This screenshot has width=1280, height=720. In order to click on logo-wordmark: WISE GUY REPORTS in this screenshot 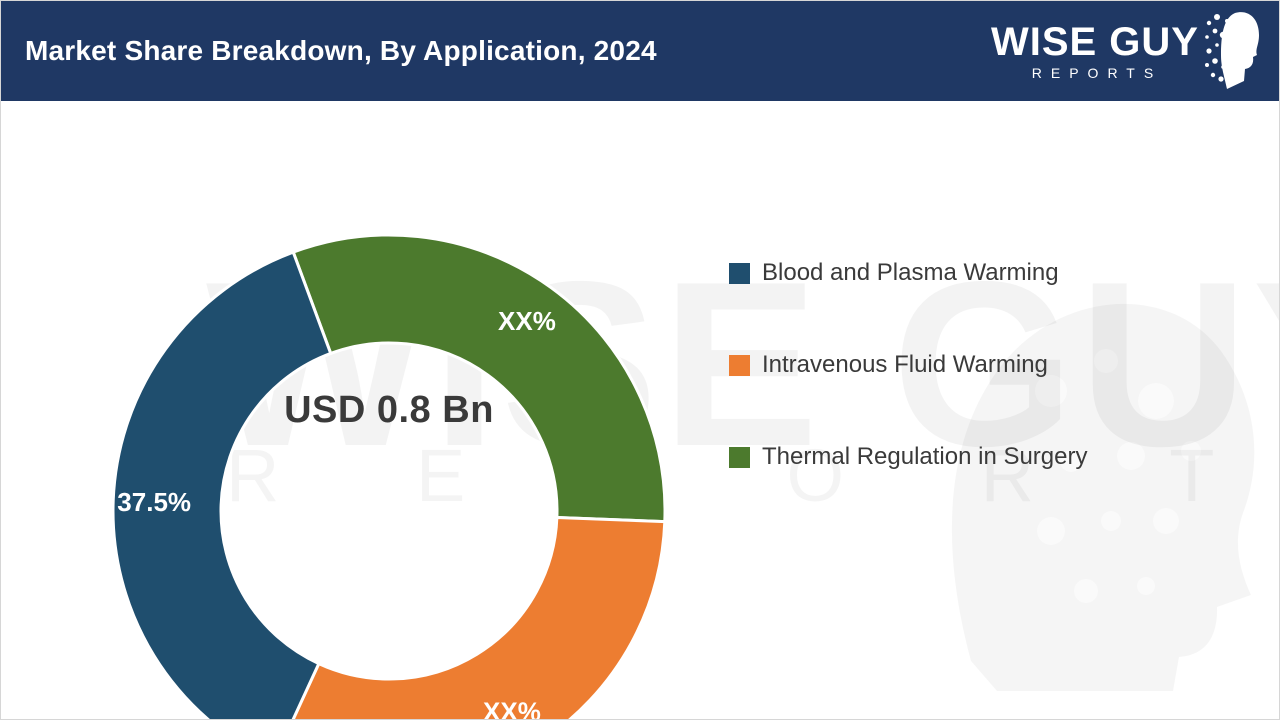, I will do `click(1095, 51)`.